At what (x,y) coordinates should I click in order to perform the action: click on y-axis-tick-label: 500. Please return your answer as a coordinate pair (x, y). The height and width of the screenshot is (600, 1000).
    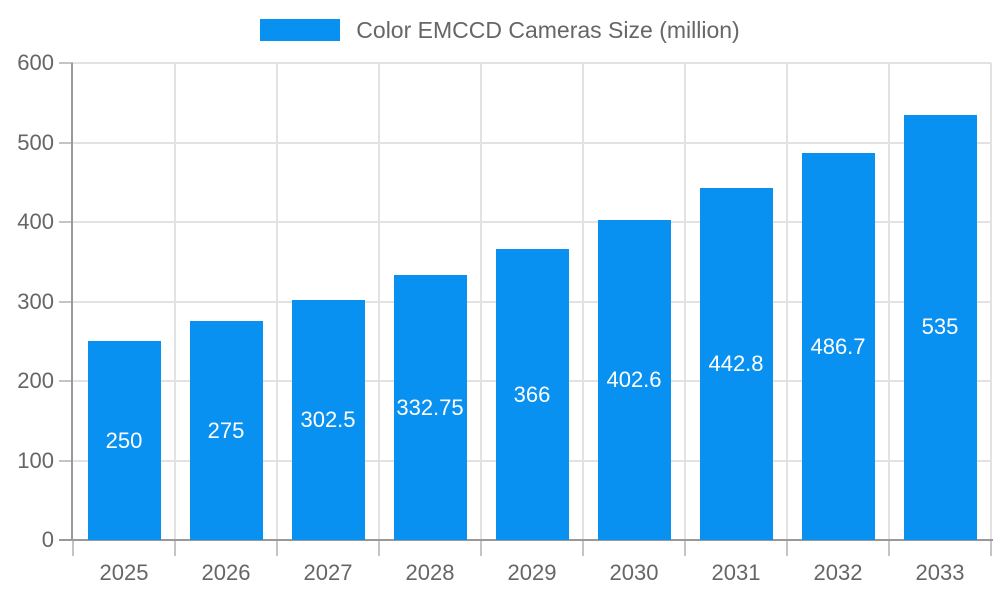
    Looking at the image, I should click on (35, 142).